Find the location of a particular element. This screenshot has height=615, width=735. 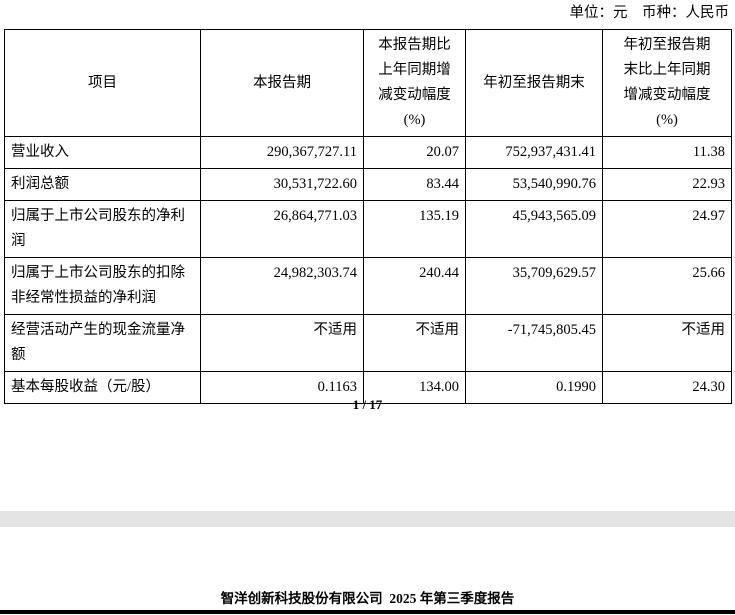

cell-pct-change-quarter: 135.19 is located at coordinates (414, 229).